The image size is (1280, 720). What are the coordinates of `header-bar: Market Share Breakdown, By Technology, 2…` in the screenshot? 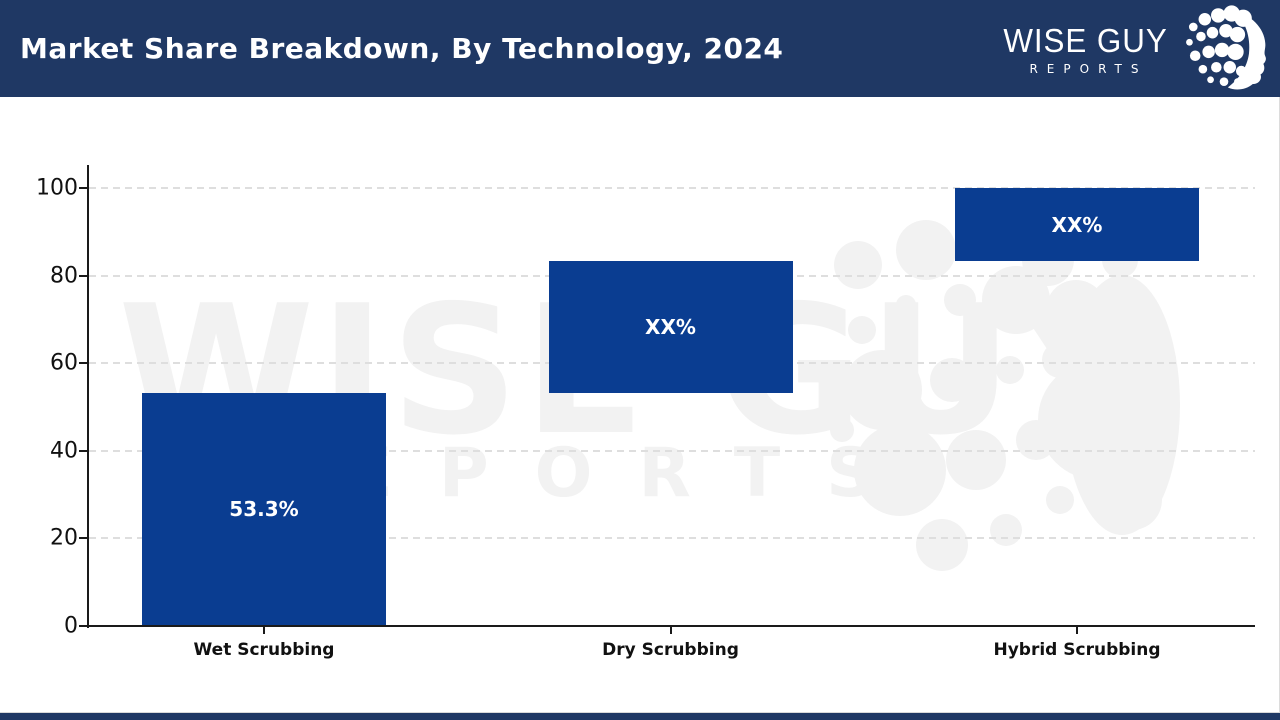 It's located at (640, 48).